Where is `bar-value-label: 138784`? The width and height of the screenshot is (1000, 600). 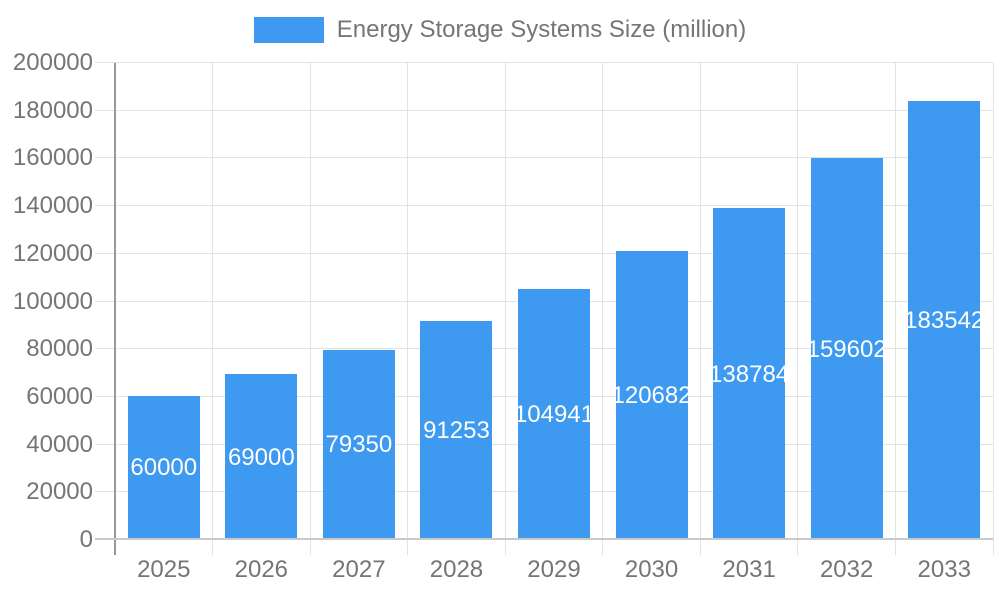
bar-value-label: 138784 is located at coordinates (749, 374).